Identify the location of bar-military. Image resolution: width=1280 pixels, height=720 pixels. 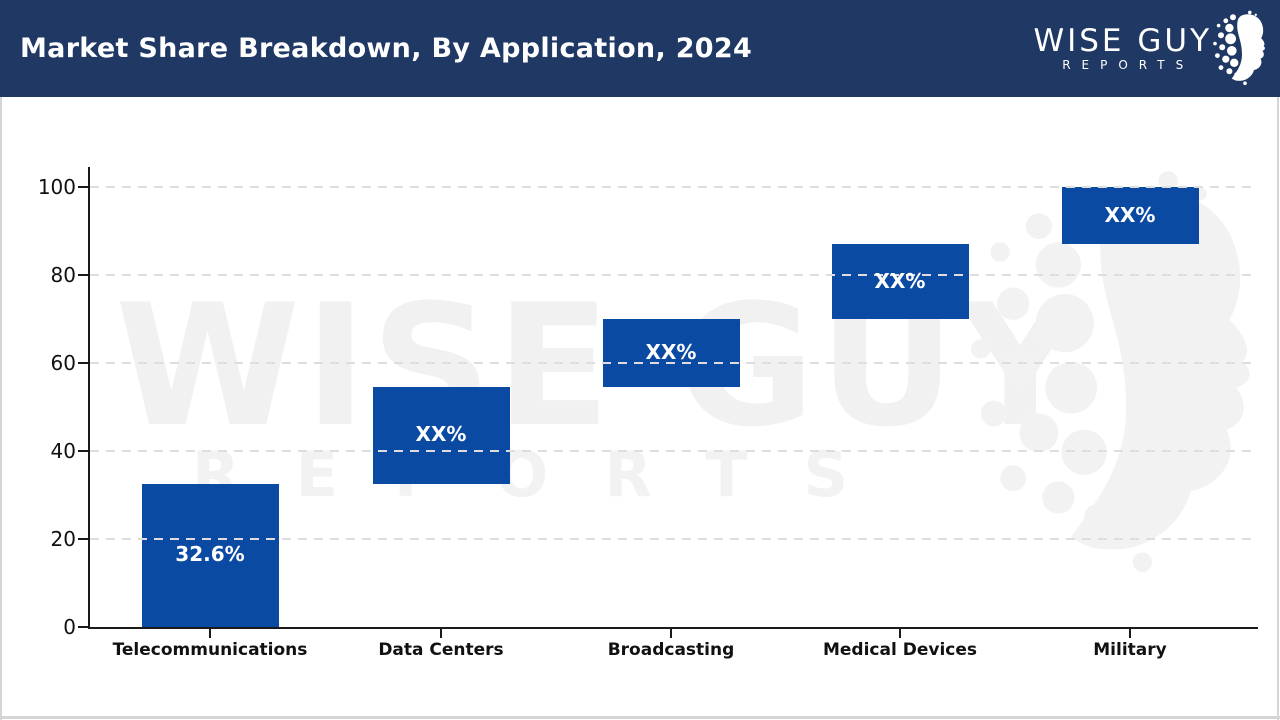
(1130, 216).